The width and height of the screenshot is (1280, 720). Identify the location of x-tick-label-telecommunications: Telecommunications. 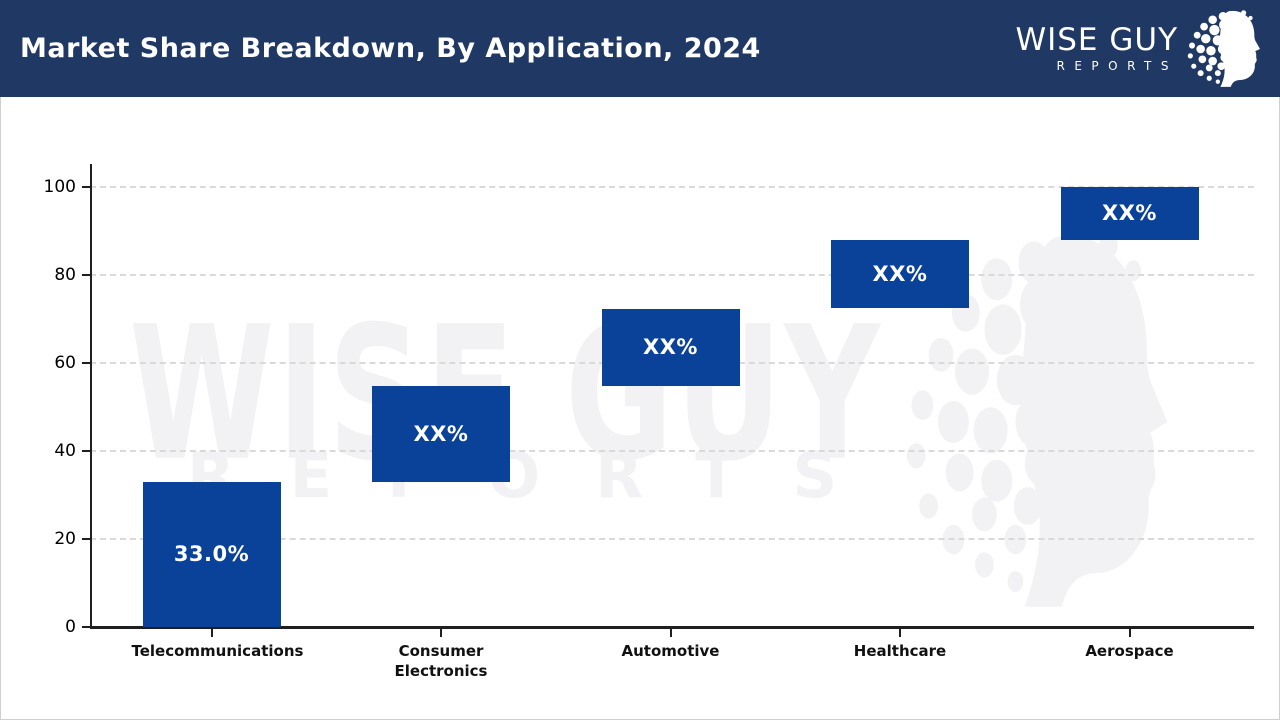
(217, 651).